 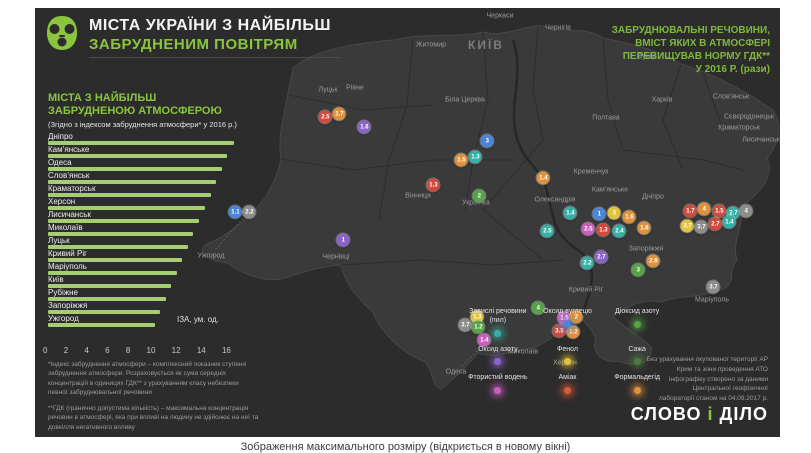 What do you see at coordinates (59, 240) in the screenshot?
I see `bar-city-label: Луцьк` at bounding box center [59, 240].